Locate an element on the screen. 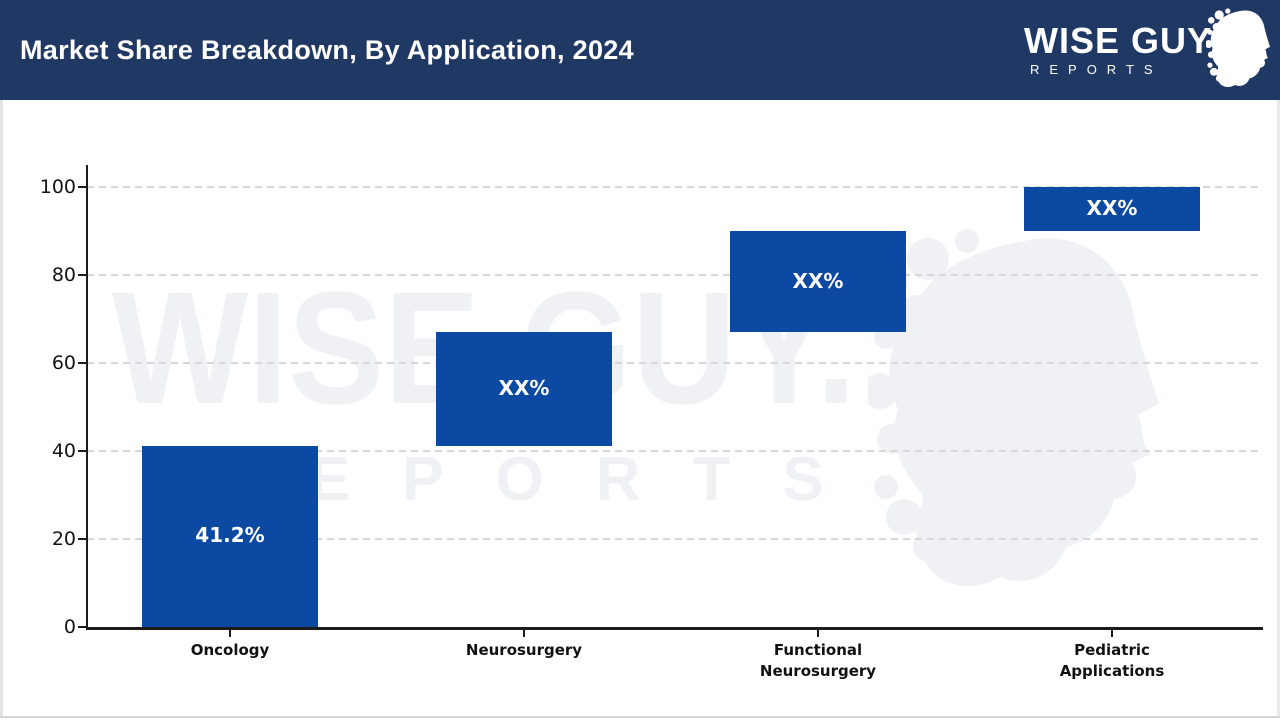 The width and height of the screenshot is (1280, 720). y-axis-tick-label: 40 is located at coordinates (63, 451).